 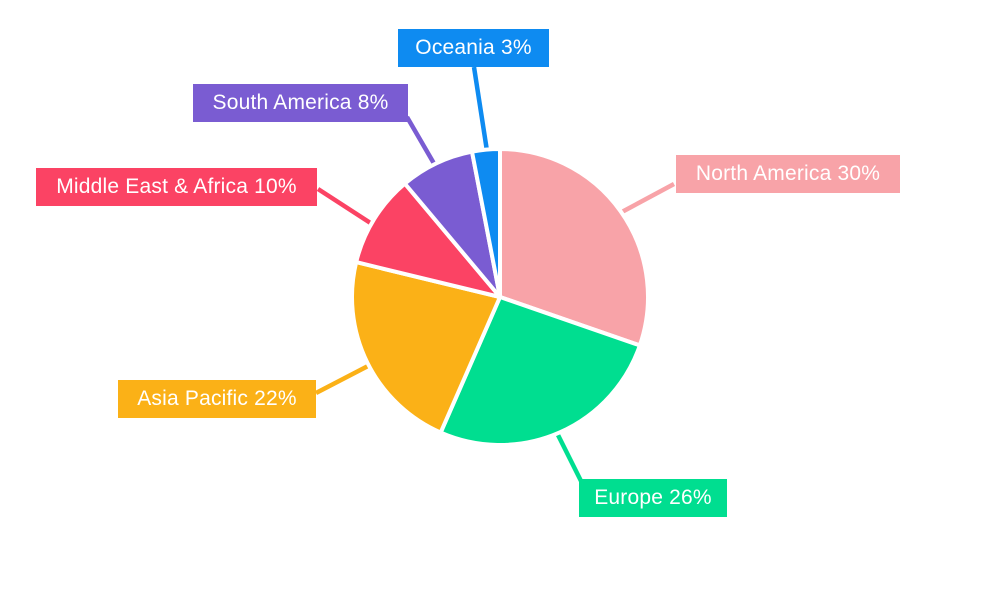 I want to click on leader-line-north-america, so click(x=647, y=198).